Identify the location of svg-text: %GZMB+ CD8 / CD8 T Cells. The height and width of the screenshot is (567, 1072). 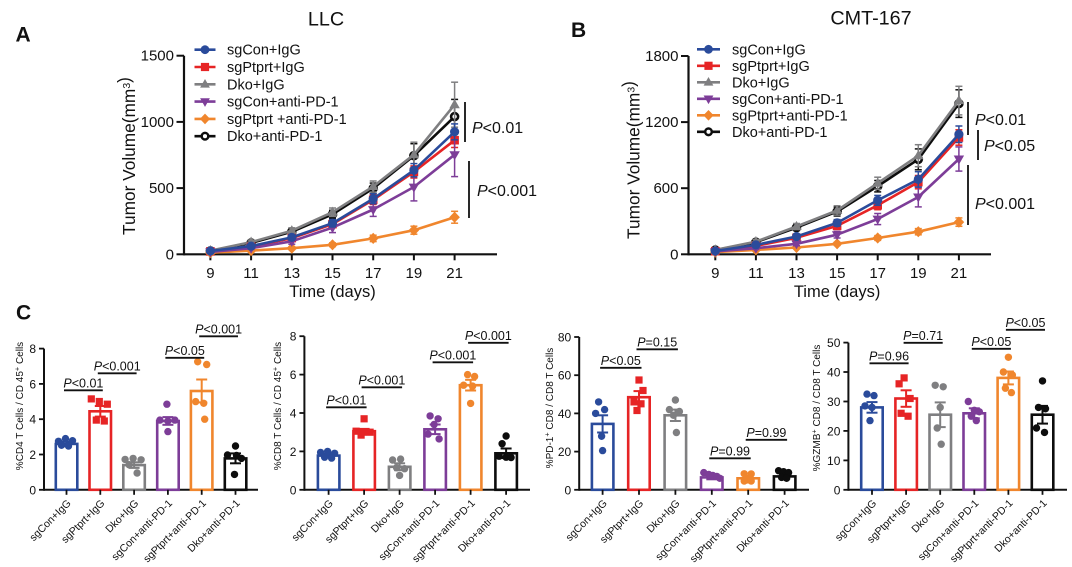
(817, 408).